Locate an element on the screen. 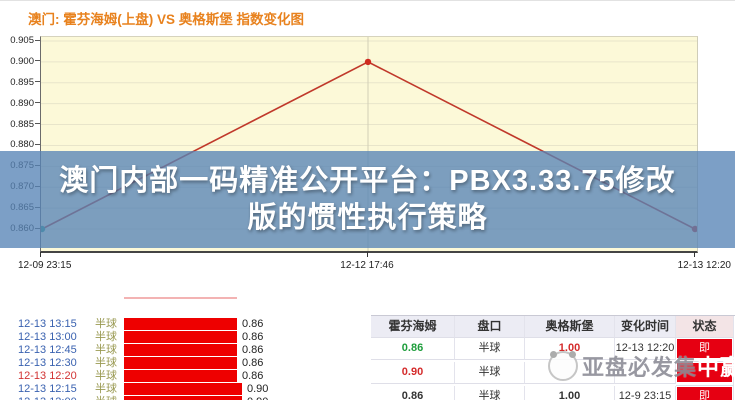 The width and height of the screenshot is (735, 400). history-row: 12-13 13:15 半球 0.86 is located at coordinates (168, 324).